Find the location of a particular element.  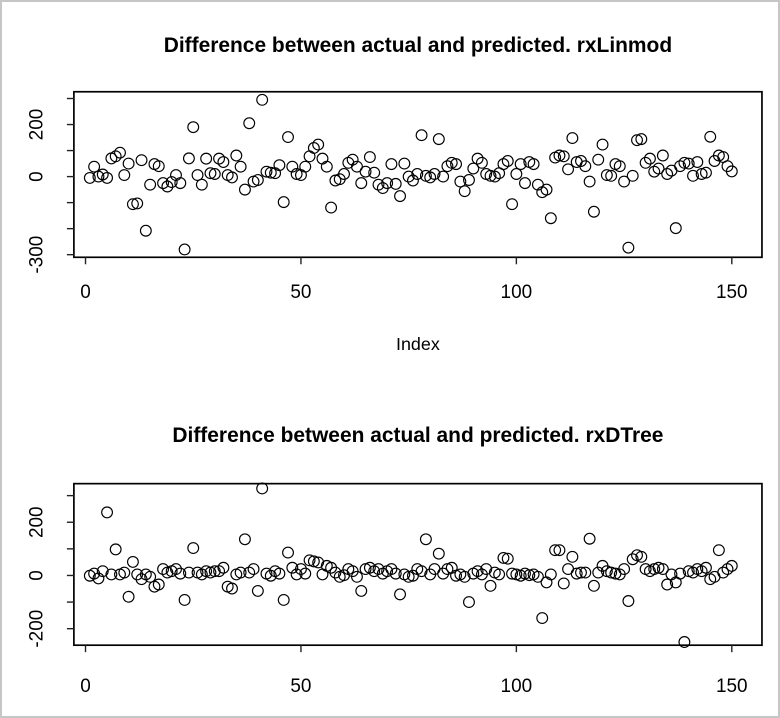

x-axis-label-index: Index is located at coordinates (418, 344).